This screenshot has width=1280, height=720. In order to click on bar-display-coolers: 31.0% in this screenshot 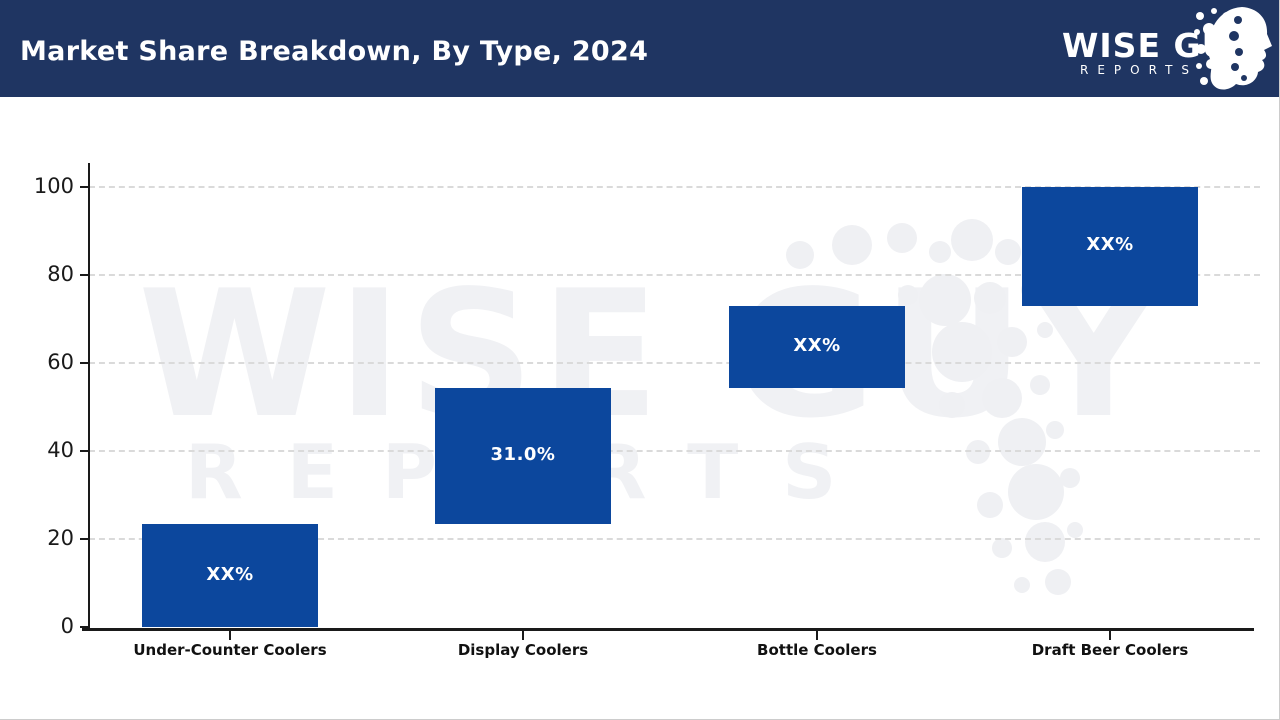, I will do `click(523, 456)`.